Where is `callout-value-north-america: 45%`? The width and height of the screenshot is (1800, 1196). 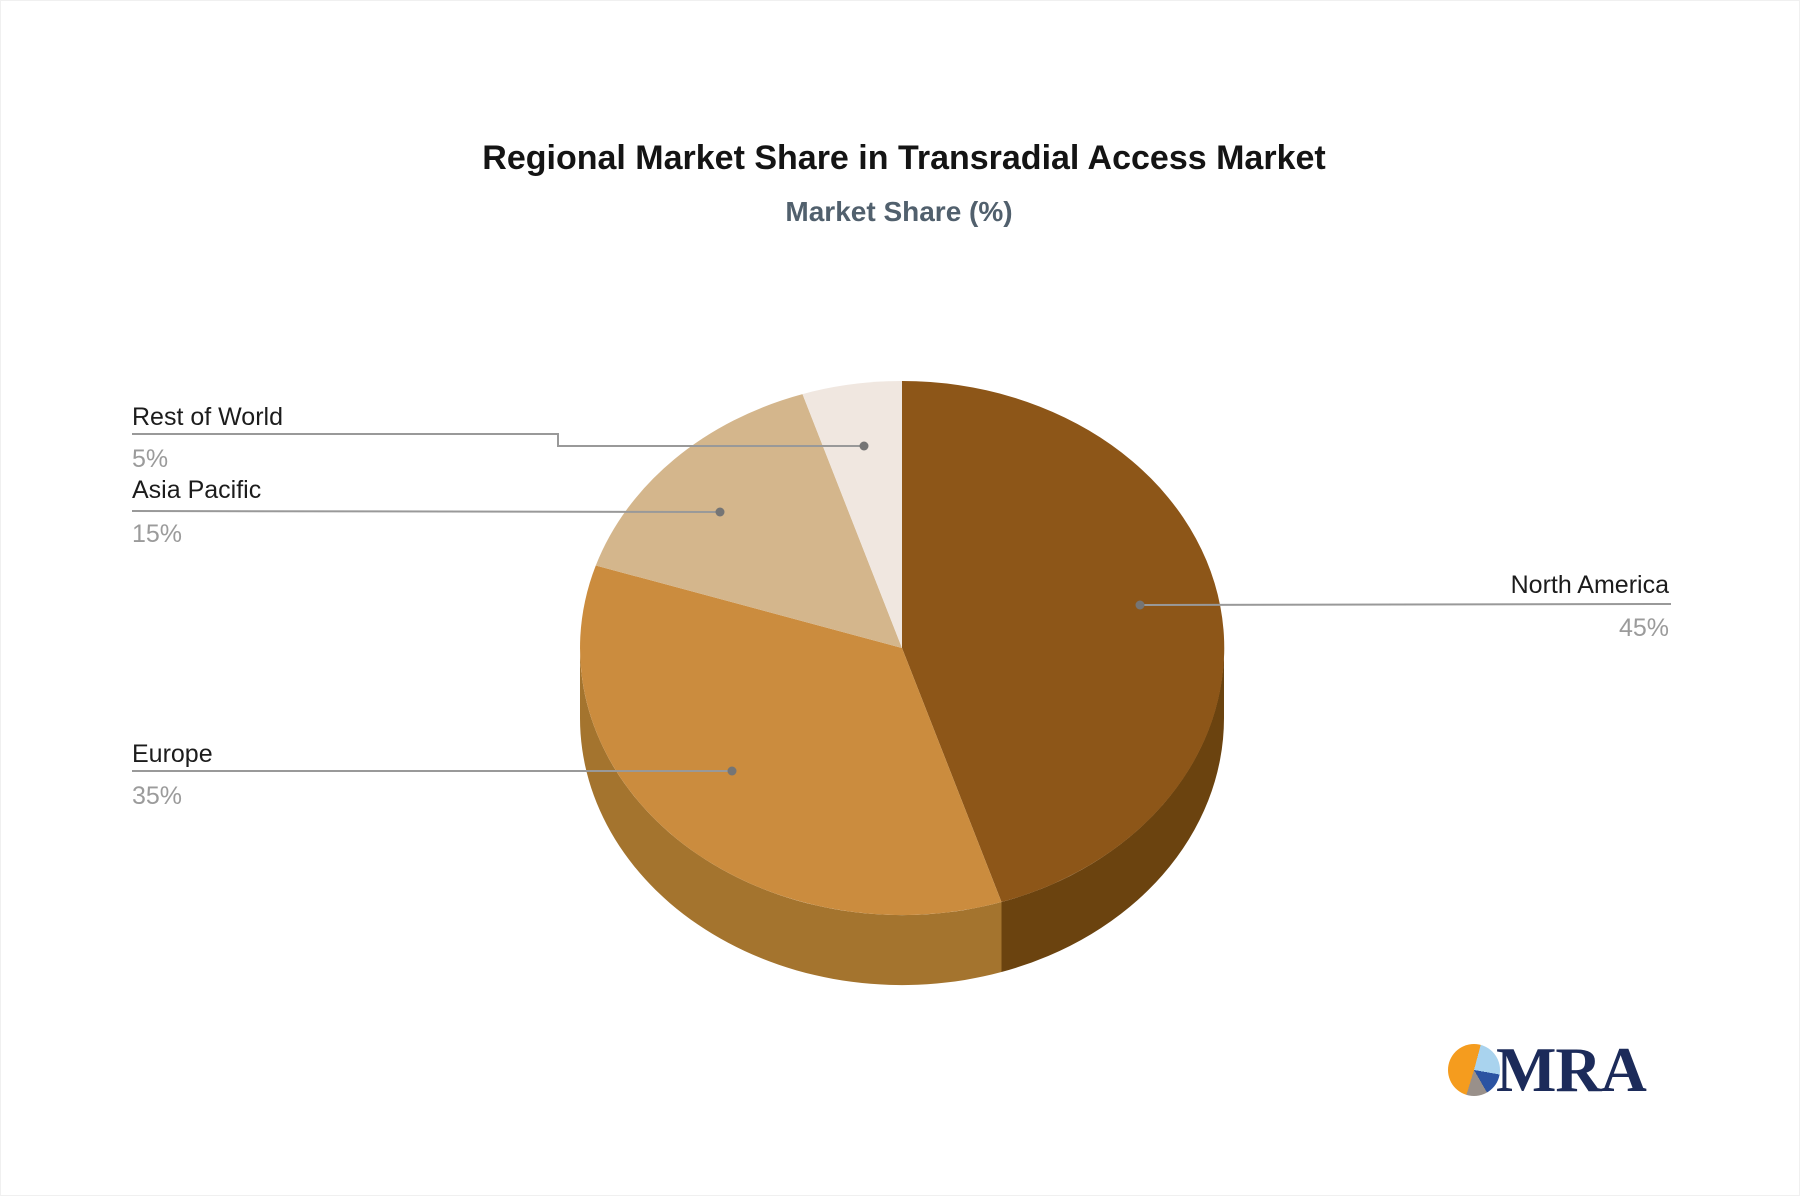 callout-value-north-america: 45% is located at coordinates (1643, 628).